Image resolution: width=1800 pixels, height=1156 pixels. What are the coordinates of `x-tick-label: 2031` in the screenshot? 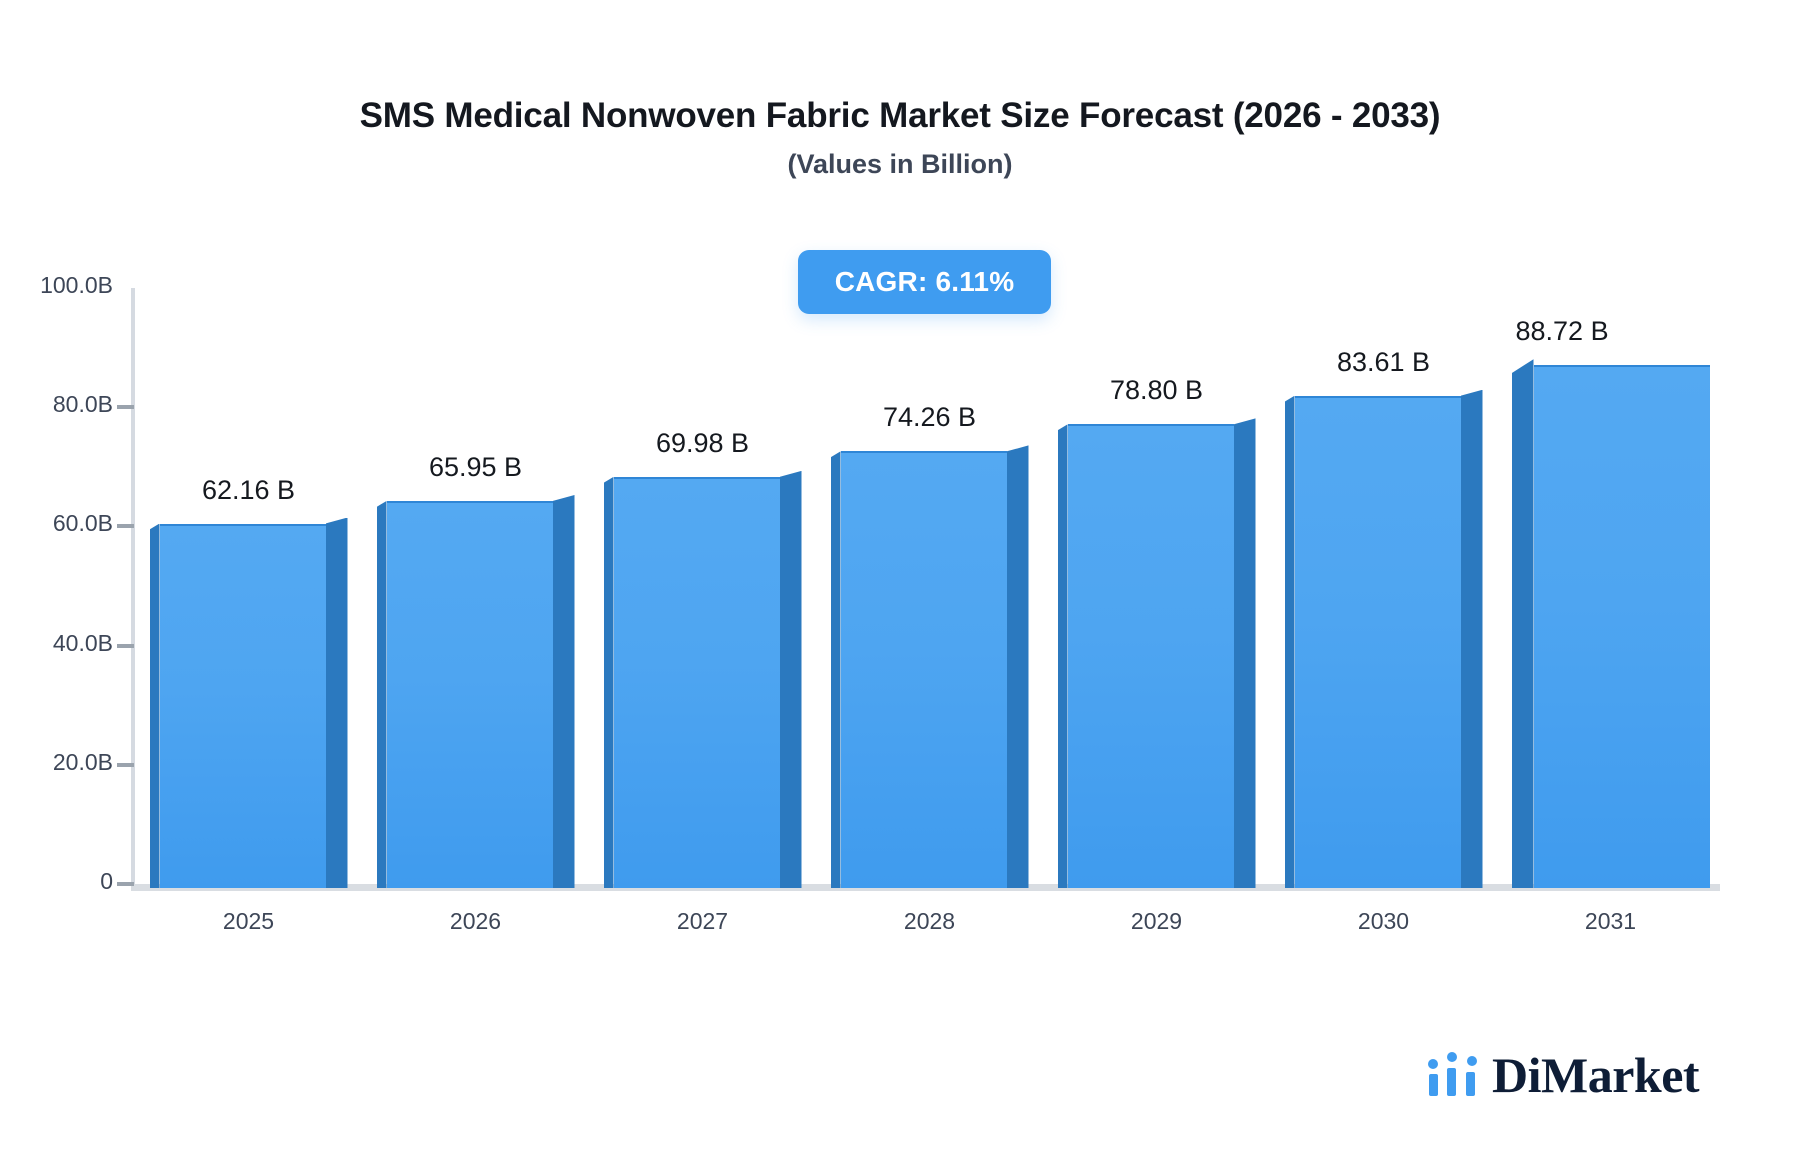 It's located at (1610, 921).